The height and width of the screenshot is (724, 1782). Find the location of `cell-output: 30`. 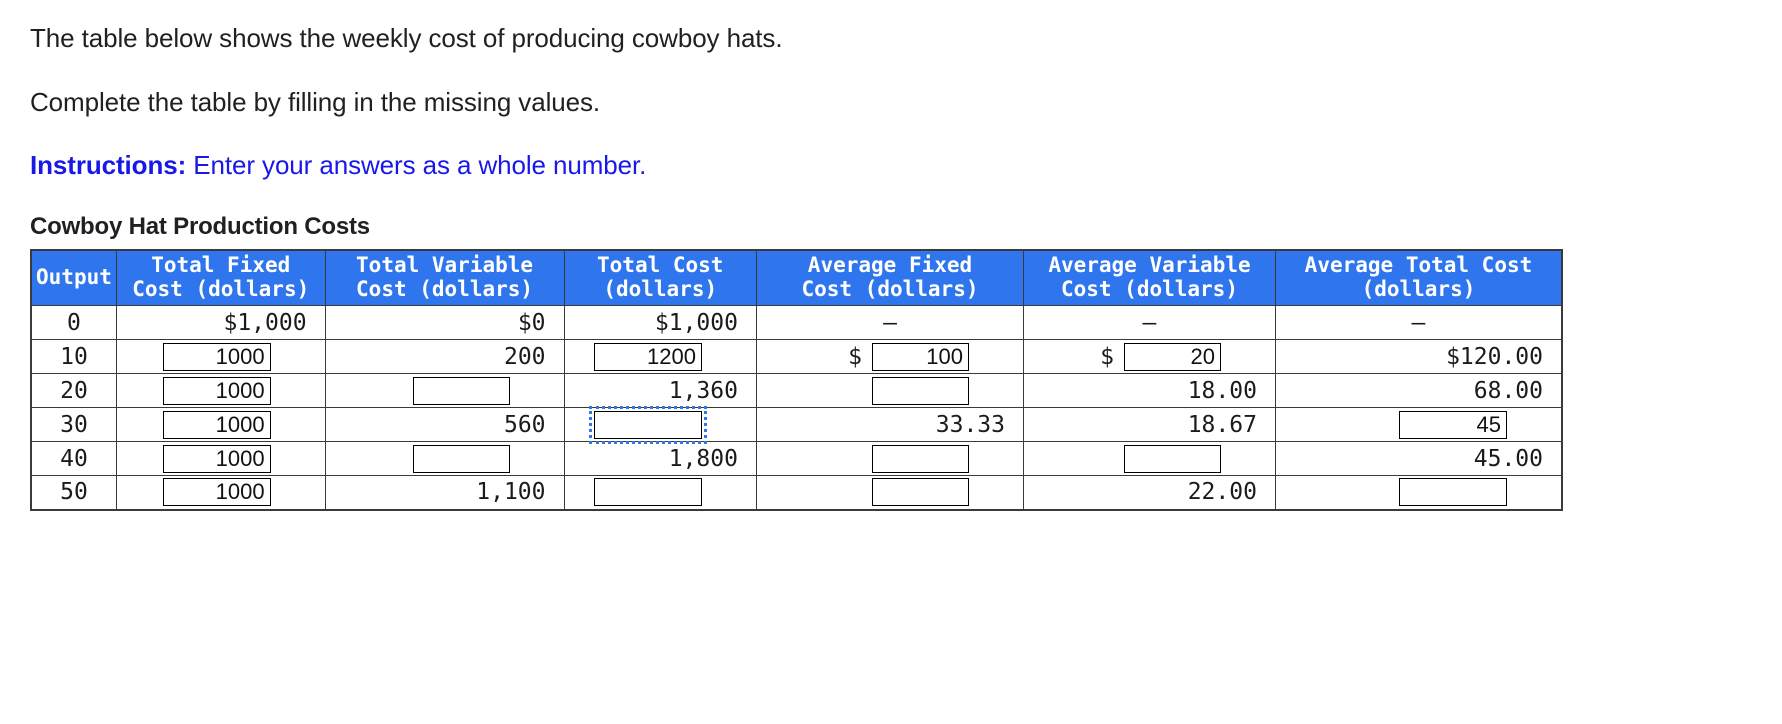

cell-output: 30 is located at coordinates (73, 424).